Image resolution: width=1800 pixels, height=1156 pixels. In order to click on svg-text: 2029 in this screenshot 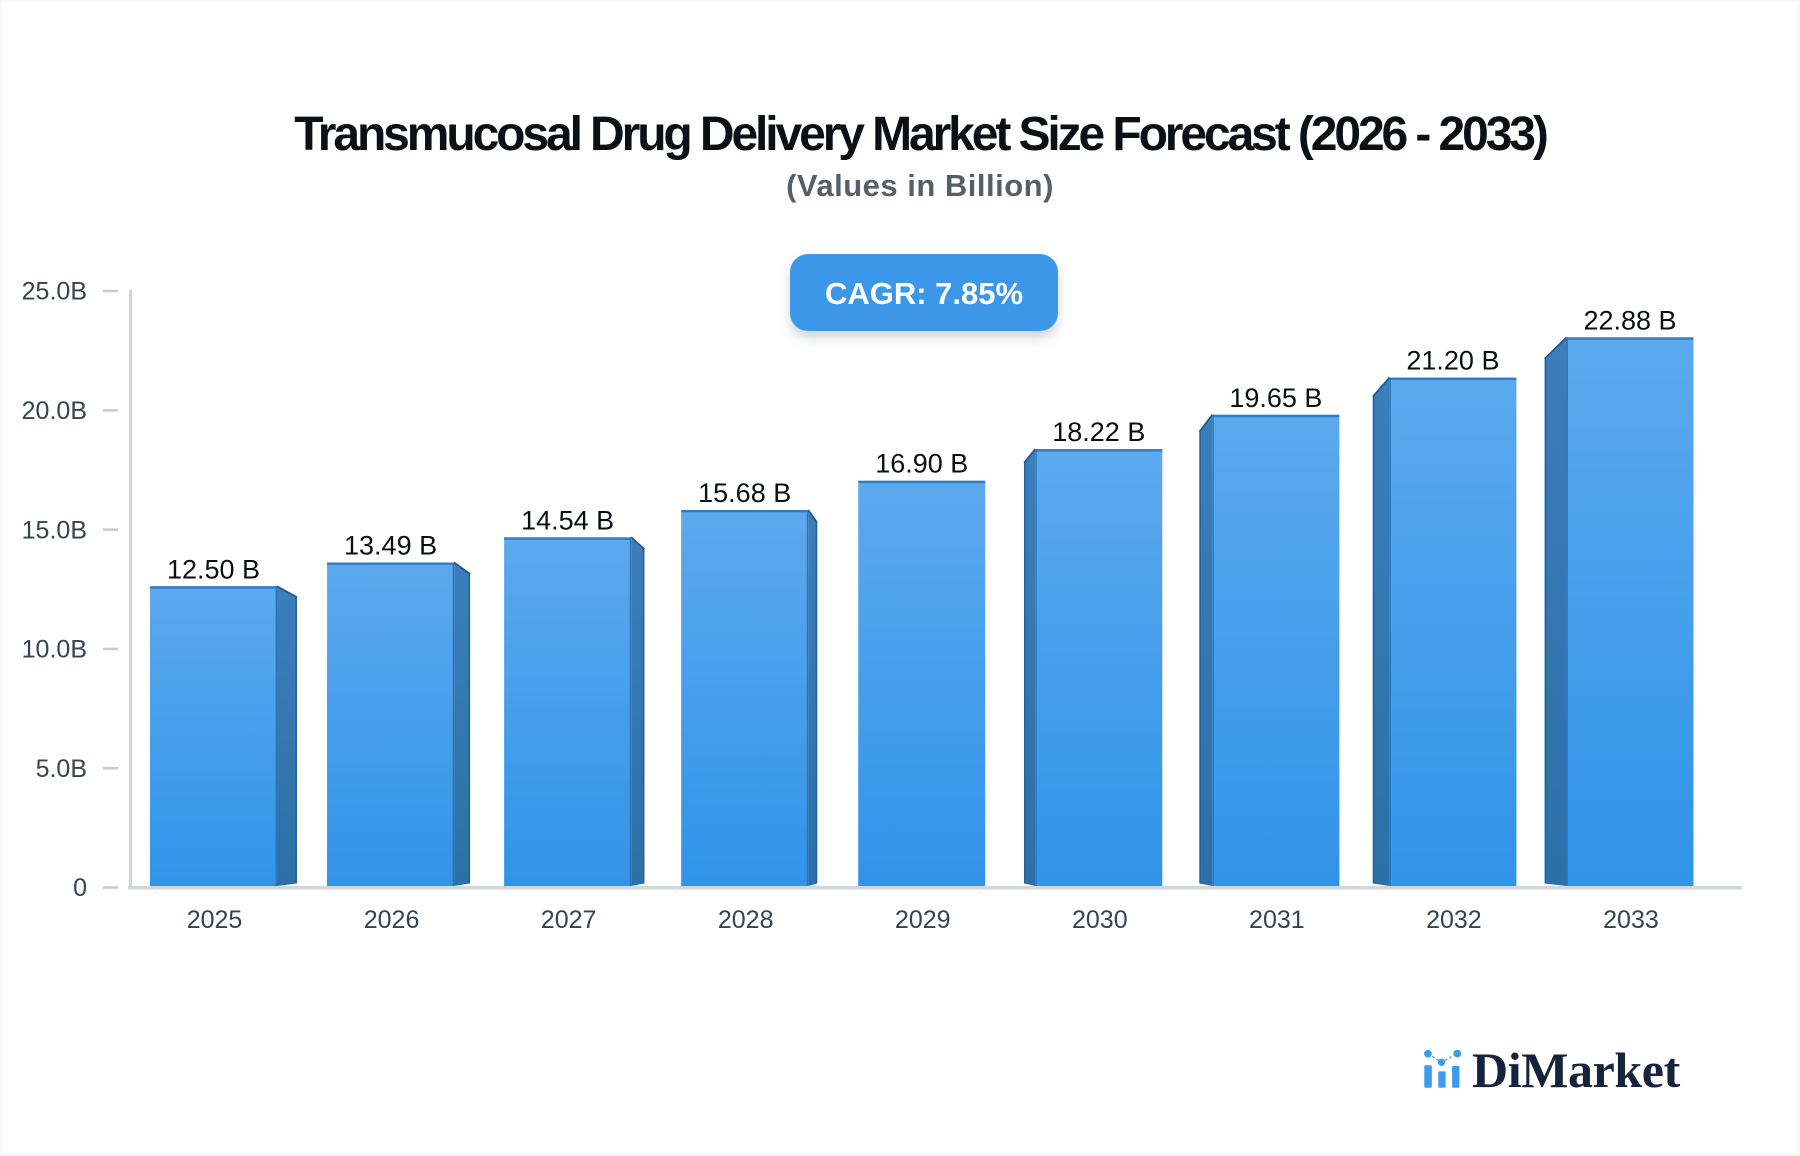, I will do `click(923, 920)`.